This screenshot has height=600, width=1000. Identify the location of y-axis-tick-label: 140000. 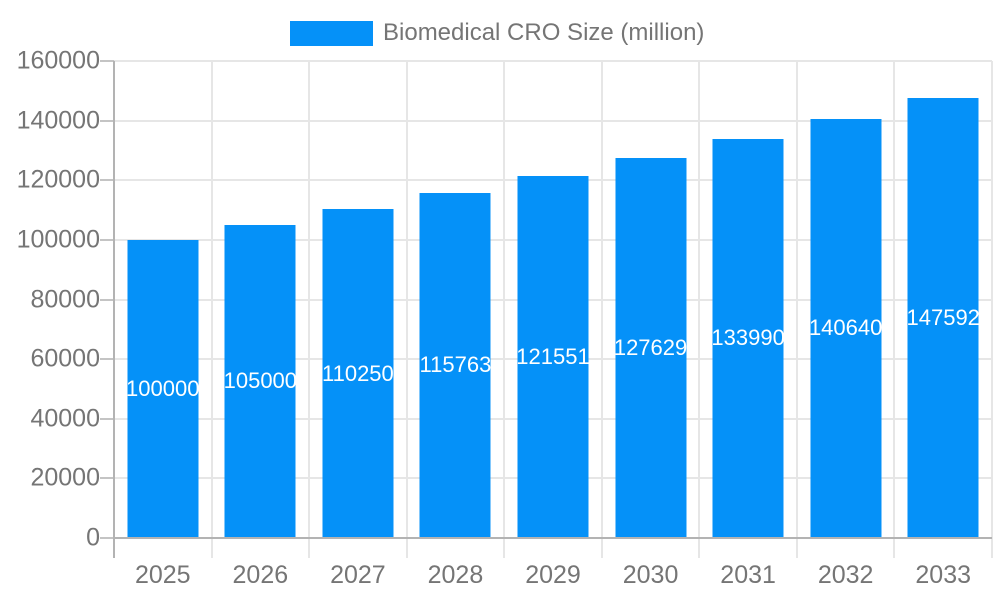
(58, 120).